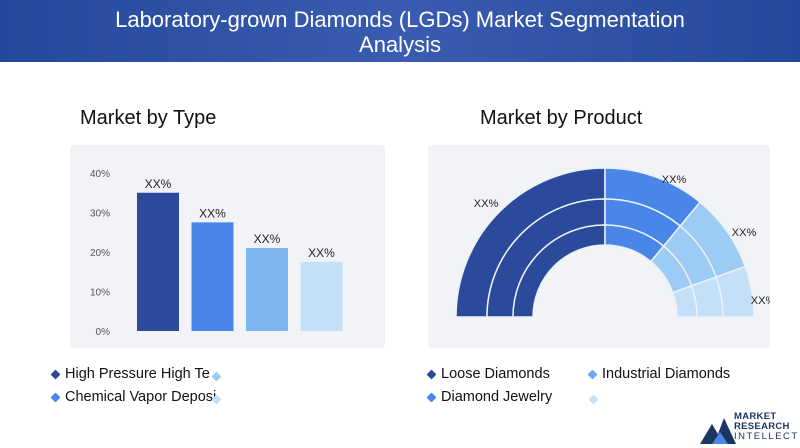 This screenshot has height=448, width=800. Describe the element at coordinates (666, 374) in the screenshot. I see `product-legend-label-2: Industrial Diamonds` at that location.